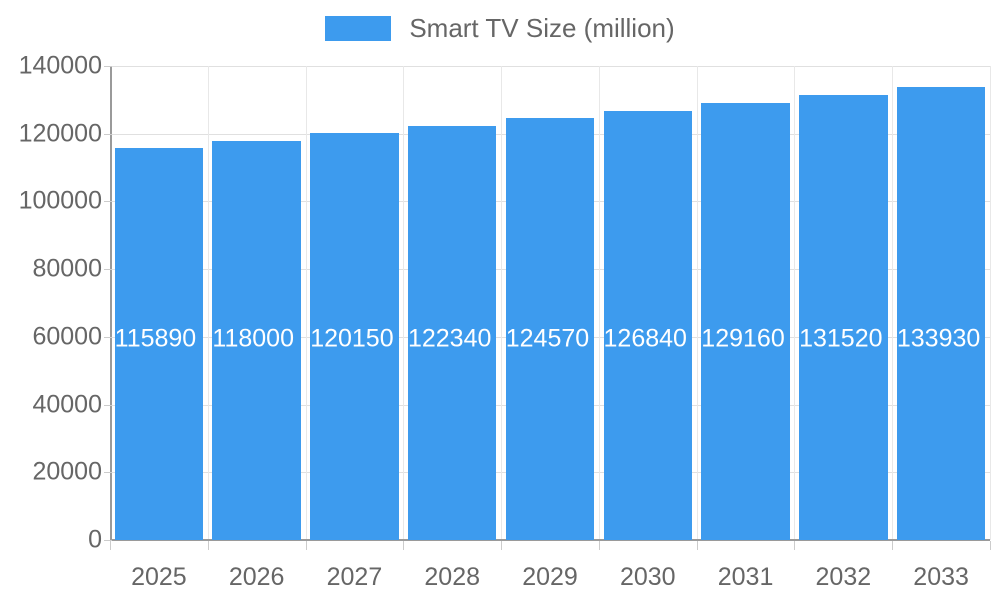 Image resolution: width=1000 pixels, height=600 pixels. I want to click on bar-slot: 126840, so click(648, 303).